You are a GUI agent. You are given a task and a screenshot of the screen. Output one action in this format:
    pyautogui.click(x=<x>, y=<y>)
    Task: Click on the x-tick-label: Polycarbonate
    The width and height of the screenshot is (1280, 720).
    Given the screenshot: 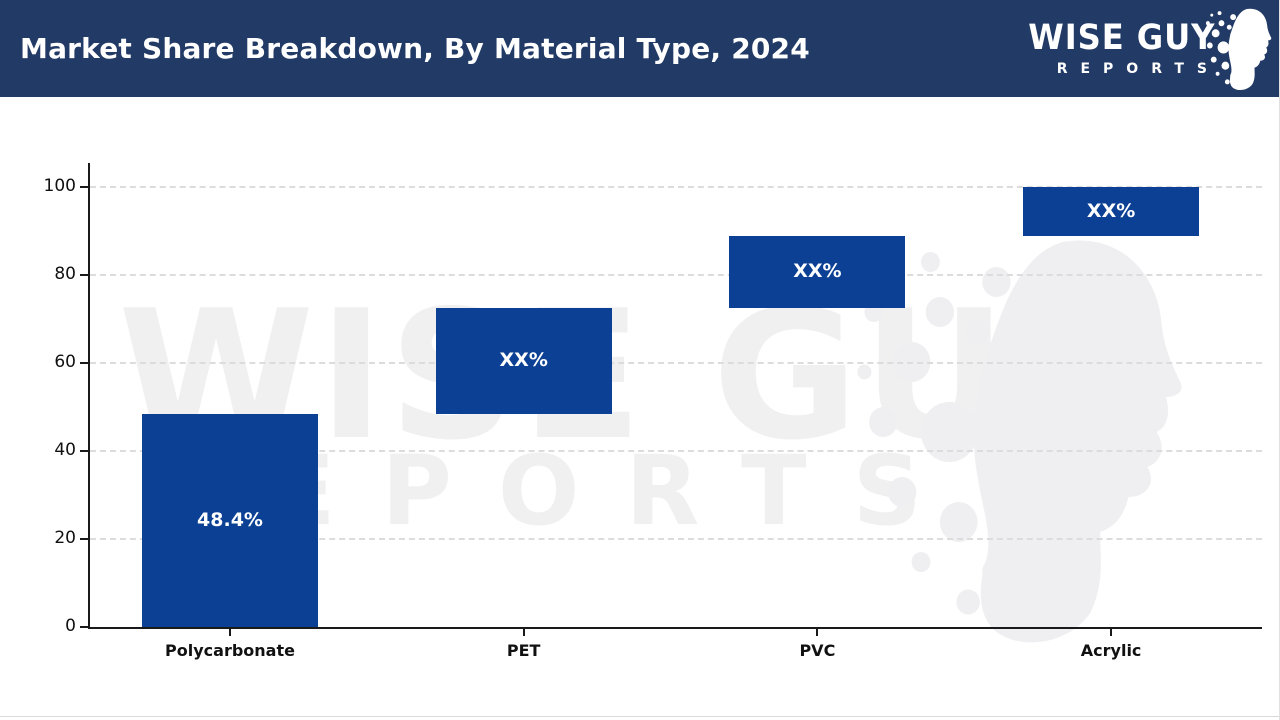 What is the action you would take?
    pyautogui.click(x=230, y=650)
    